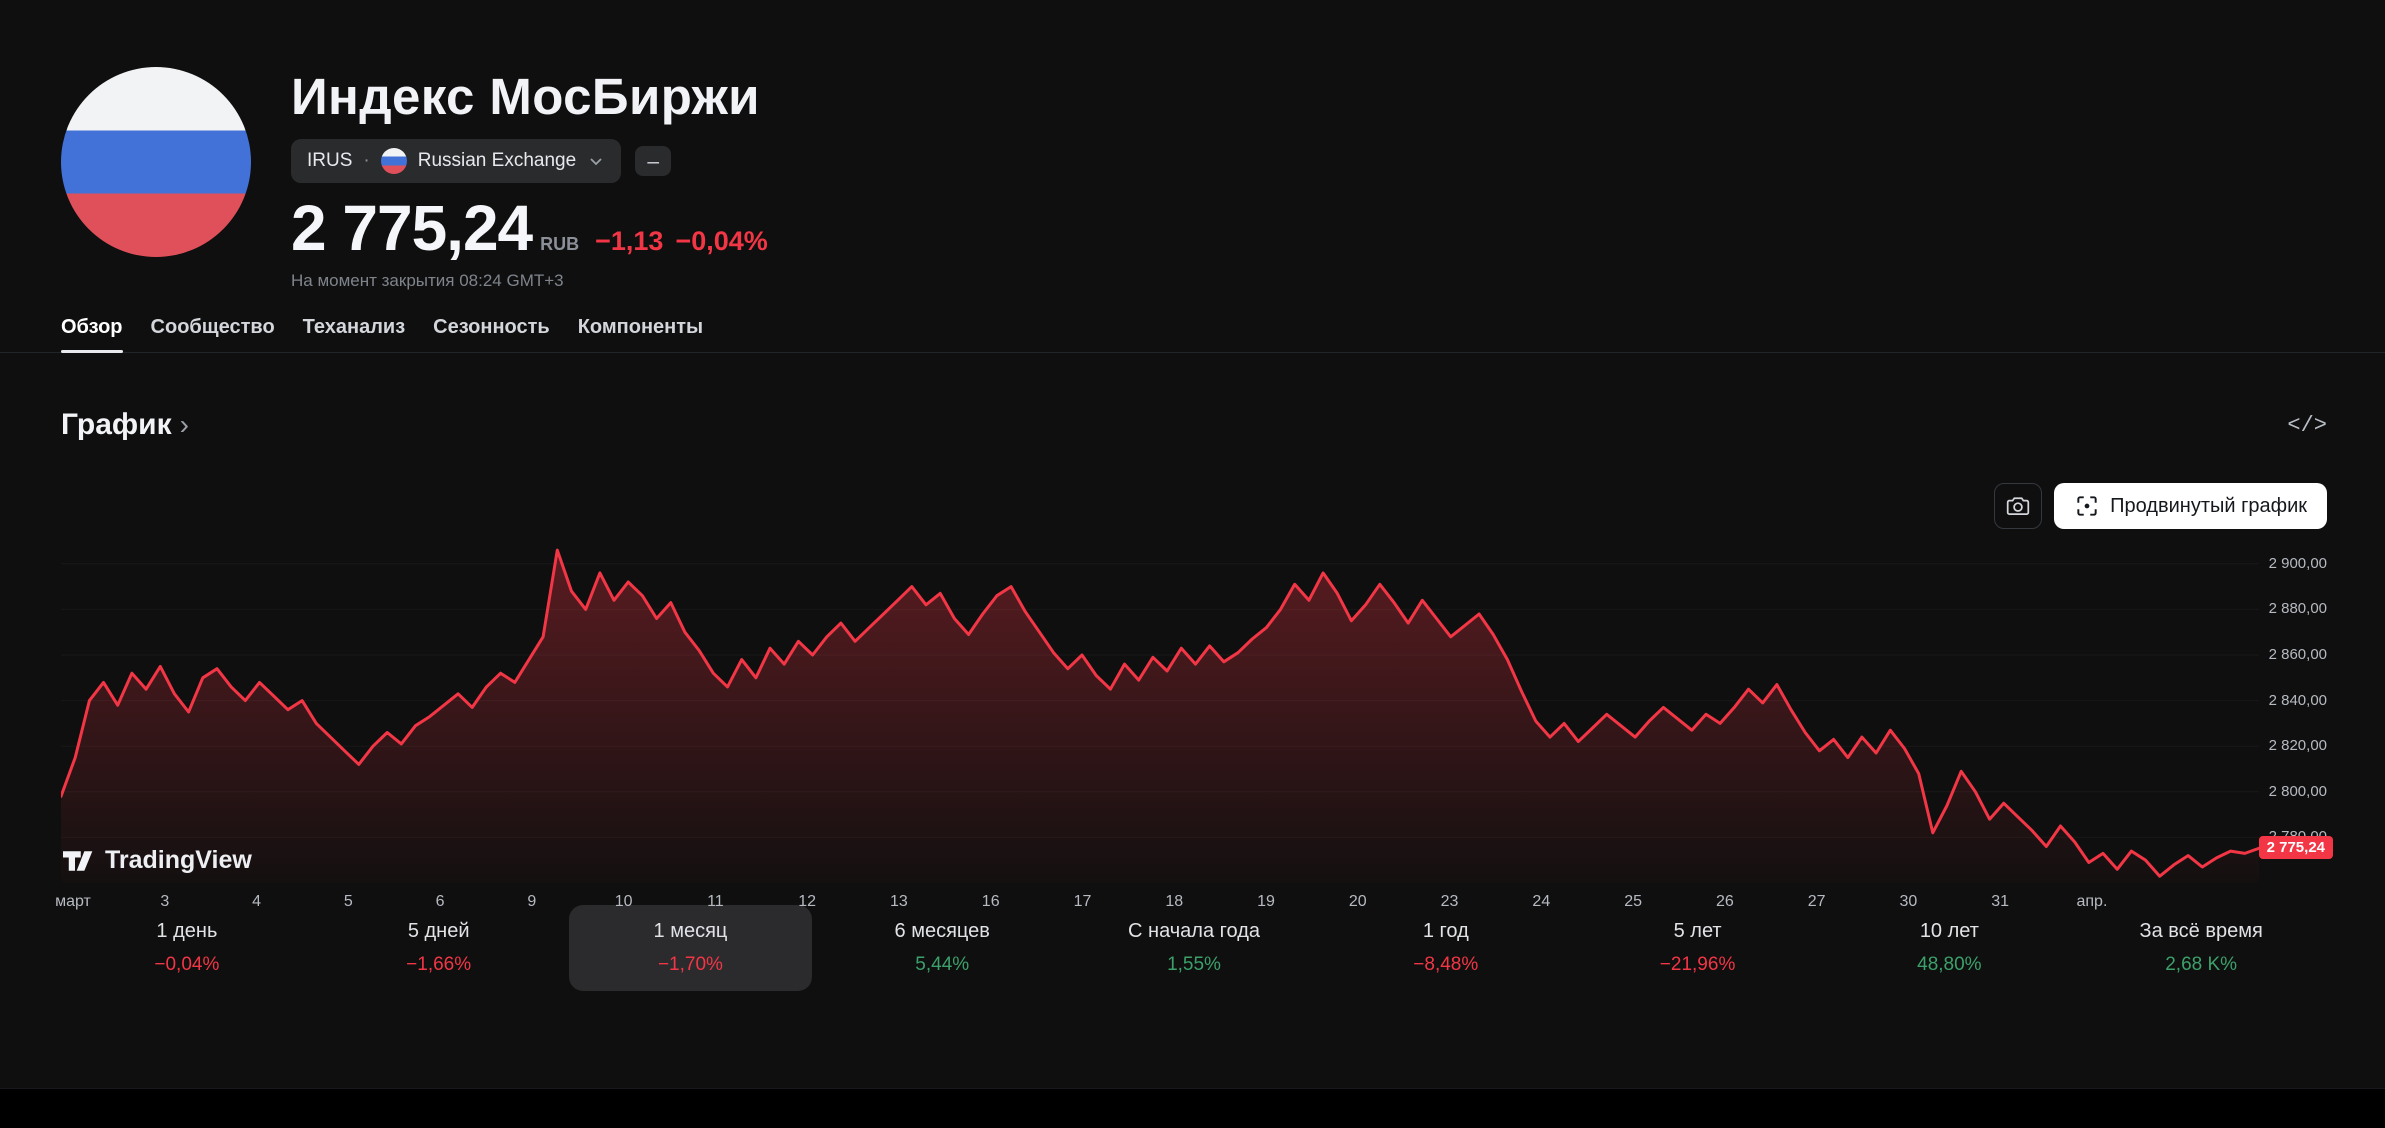 Image resolution: width=2385 pixels, height=1128 pixels. Describe the element at coordinates (165, 901) in the screenshot. I see `x-axis-label: 3` at that location.